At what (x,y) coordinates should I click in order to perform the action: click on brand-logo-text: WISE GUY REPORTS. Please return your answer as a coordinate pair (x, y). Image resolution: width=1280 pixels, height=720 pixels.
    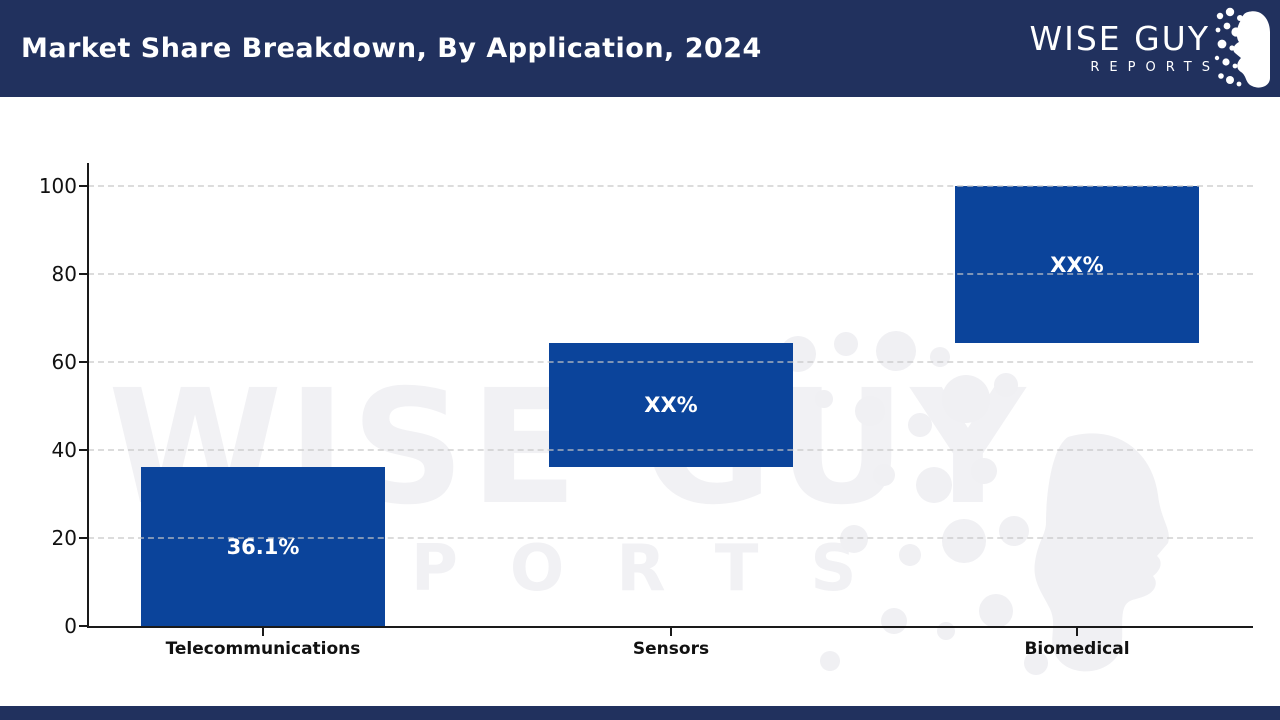
    Looking at the image, I should click on (1119, 48).